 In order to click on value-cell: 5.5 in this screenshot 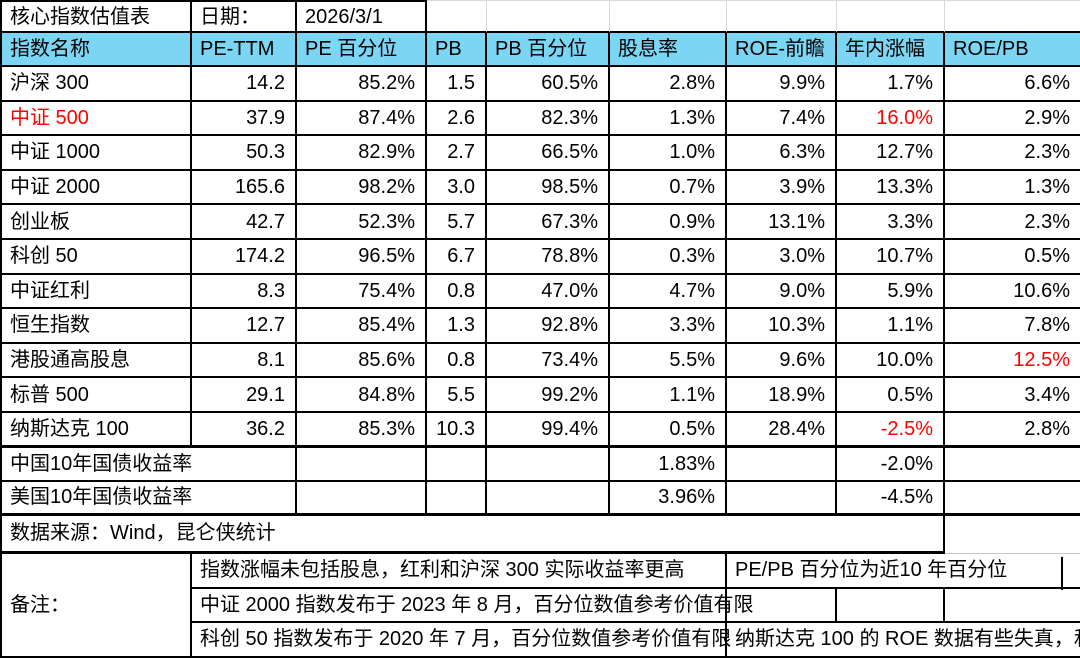, I will do `click(457, 395)`.